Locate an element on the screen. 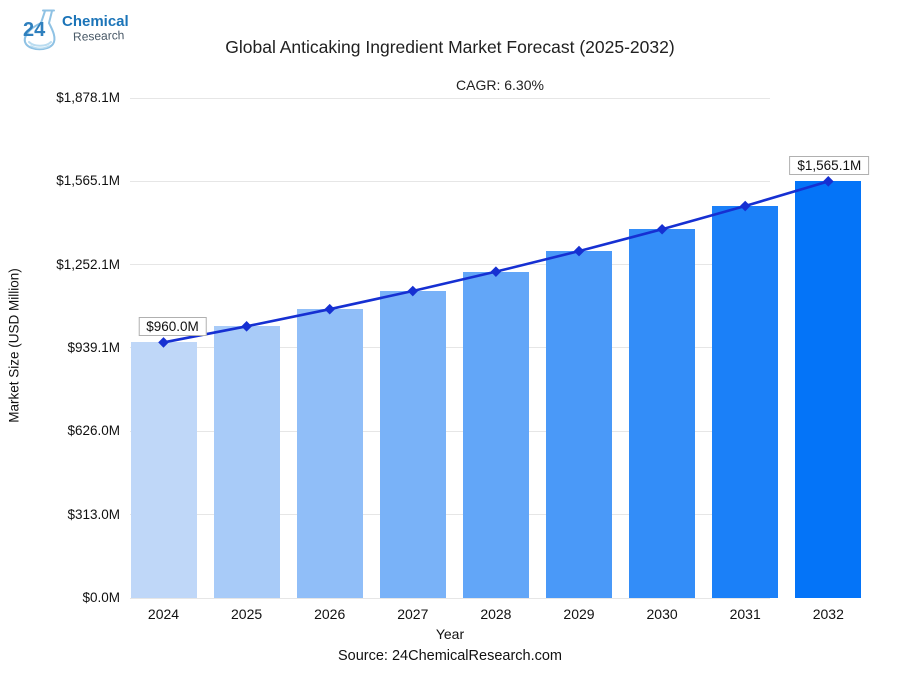 The image size is (900, 680). data-label-2032: $1,565.1M is located at coordinates (829, 166).